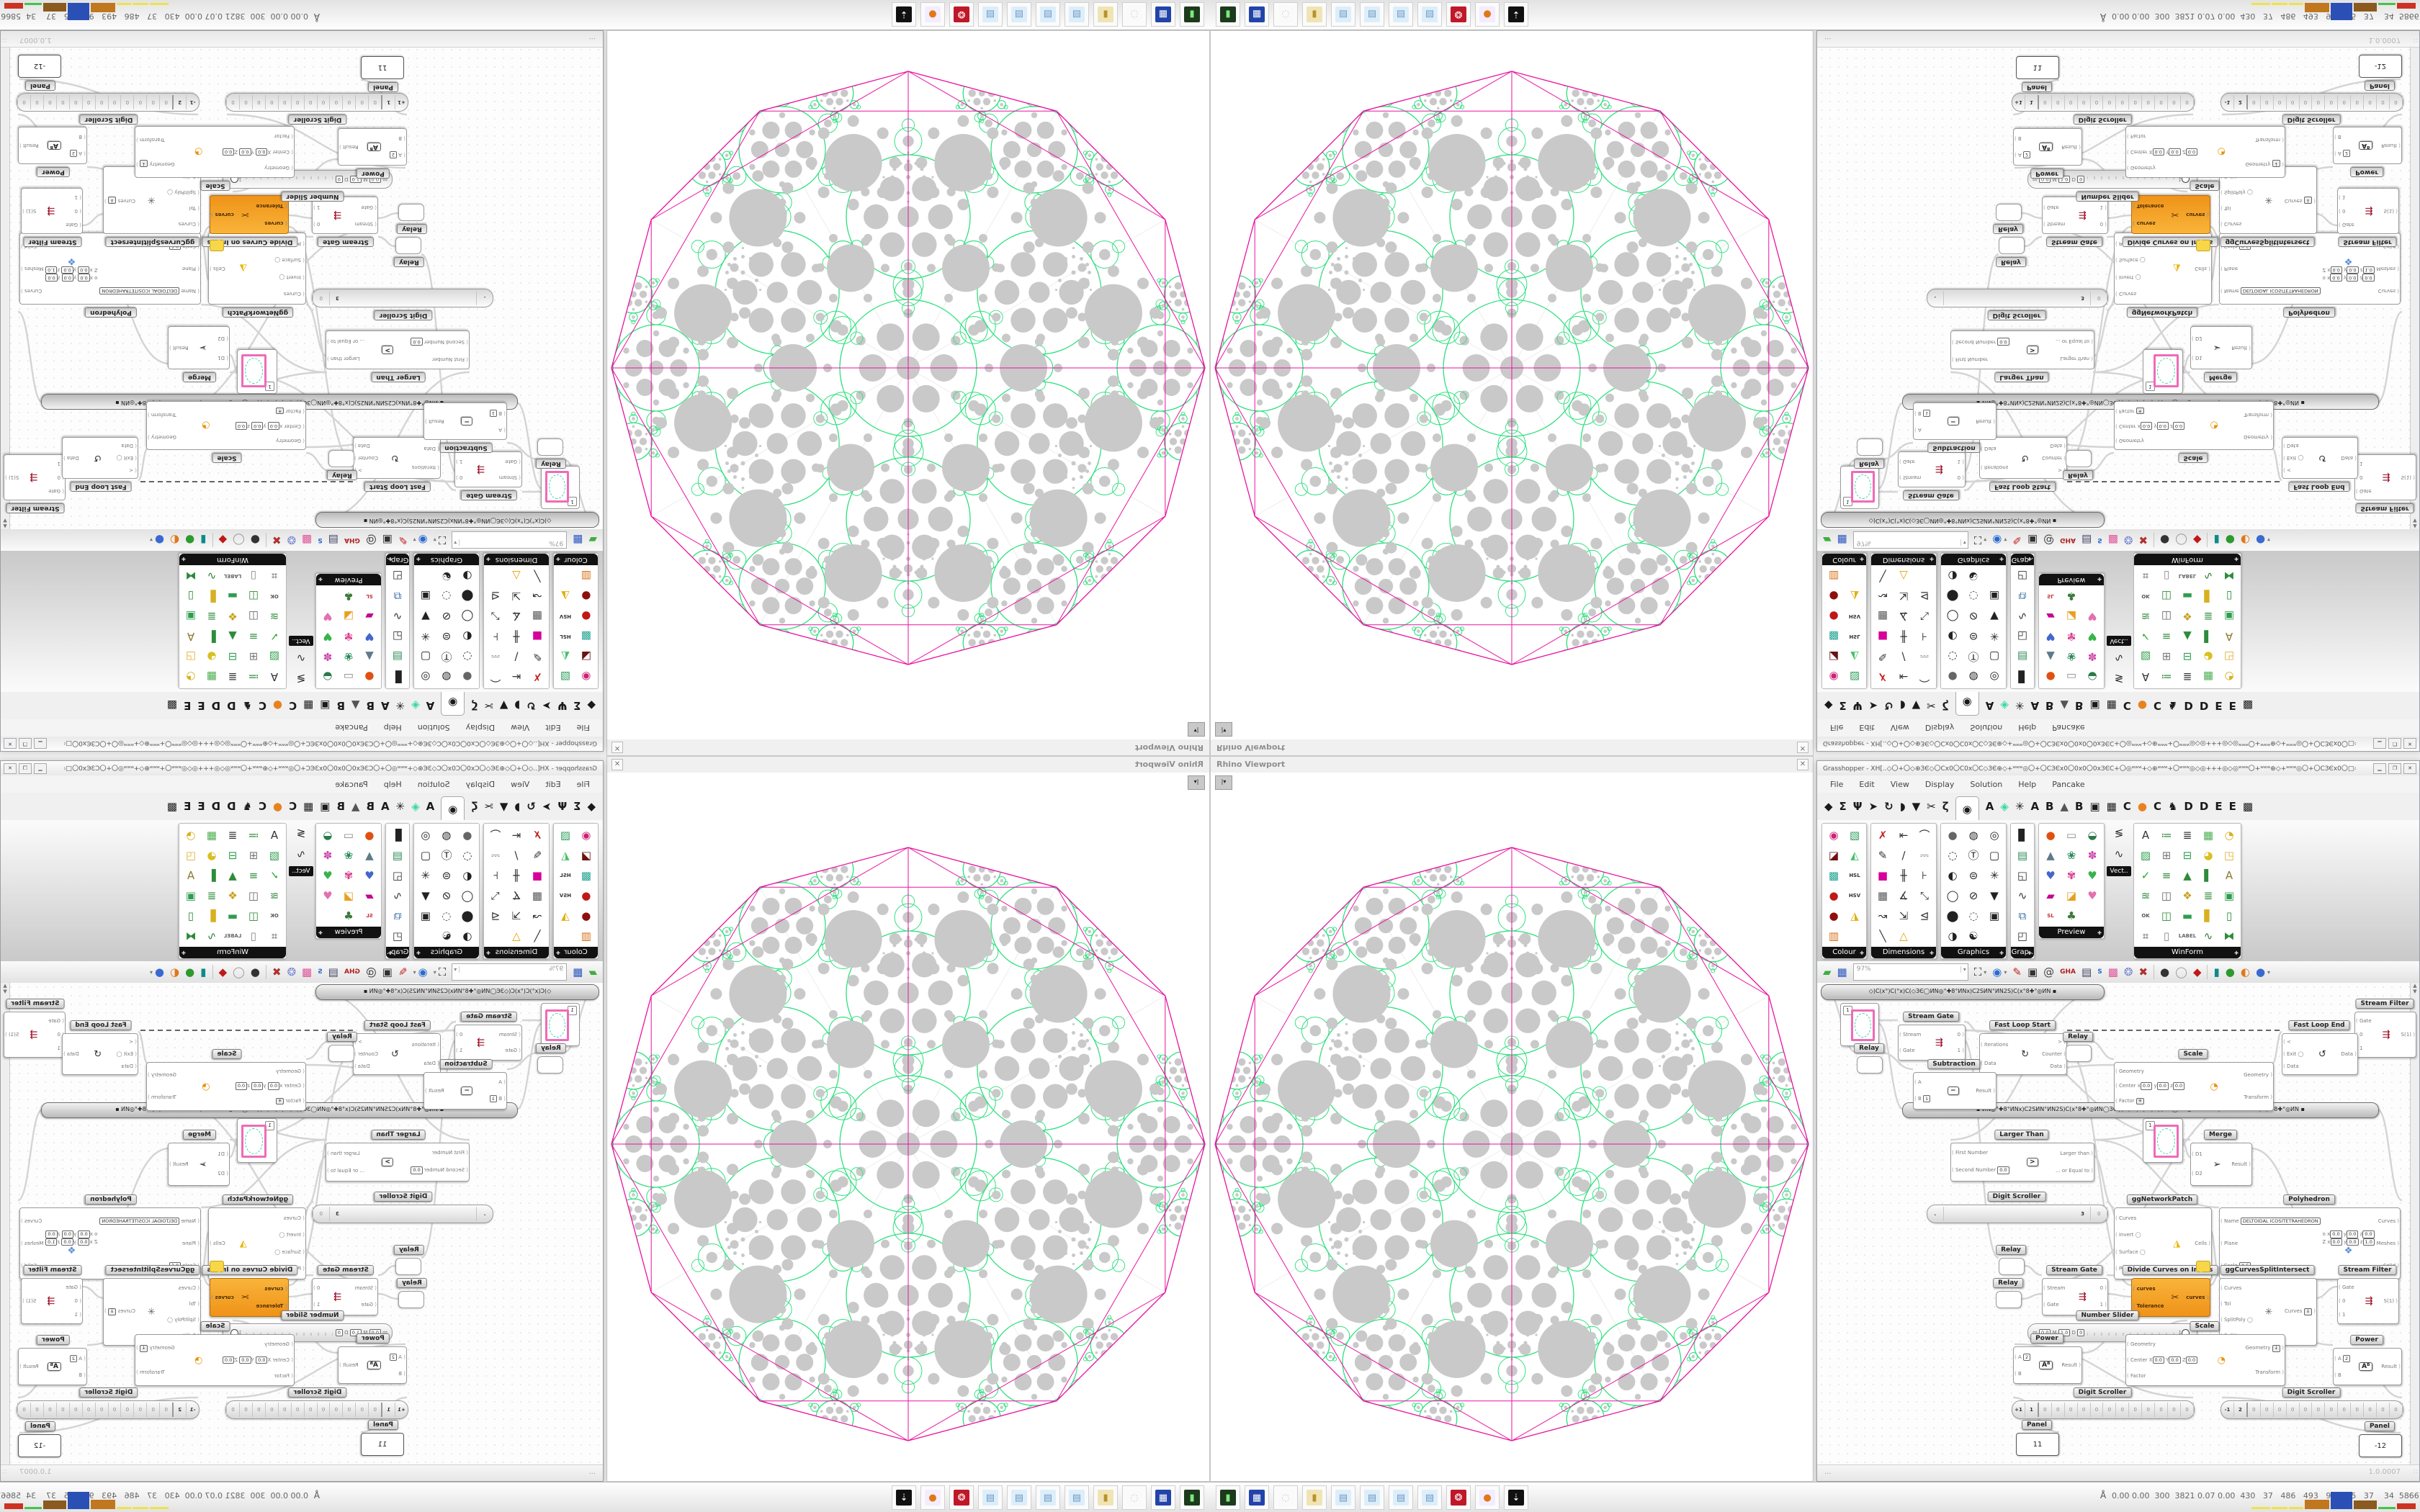  Describe the element at coordinates (2128, 972) in the screenshot. I see `toolbar-icon: ❂` at that location.